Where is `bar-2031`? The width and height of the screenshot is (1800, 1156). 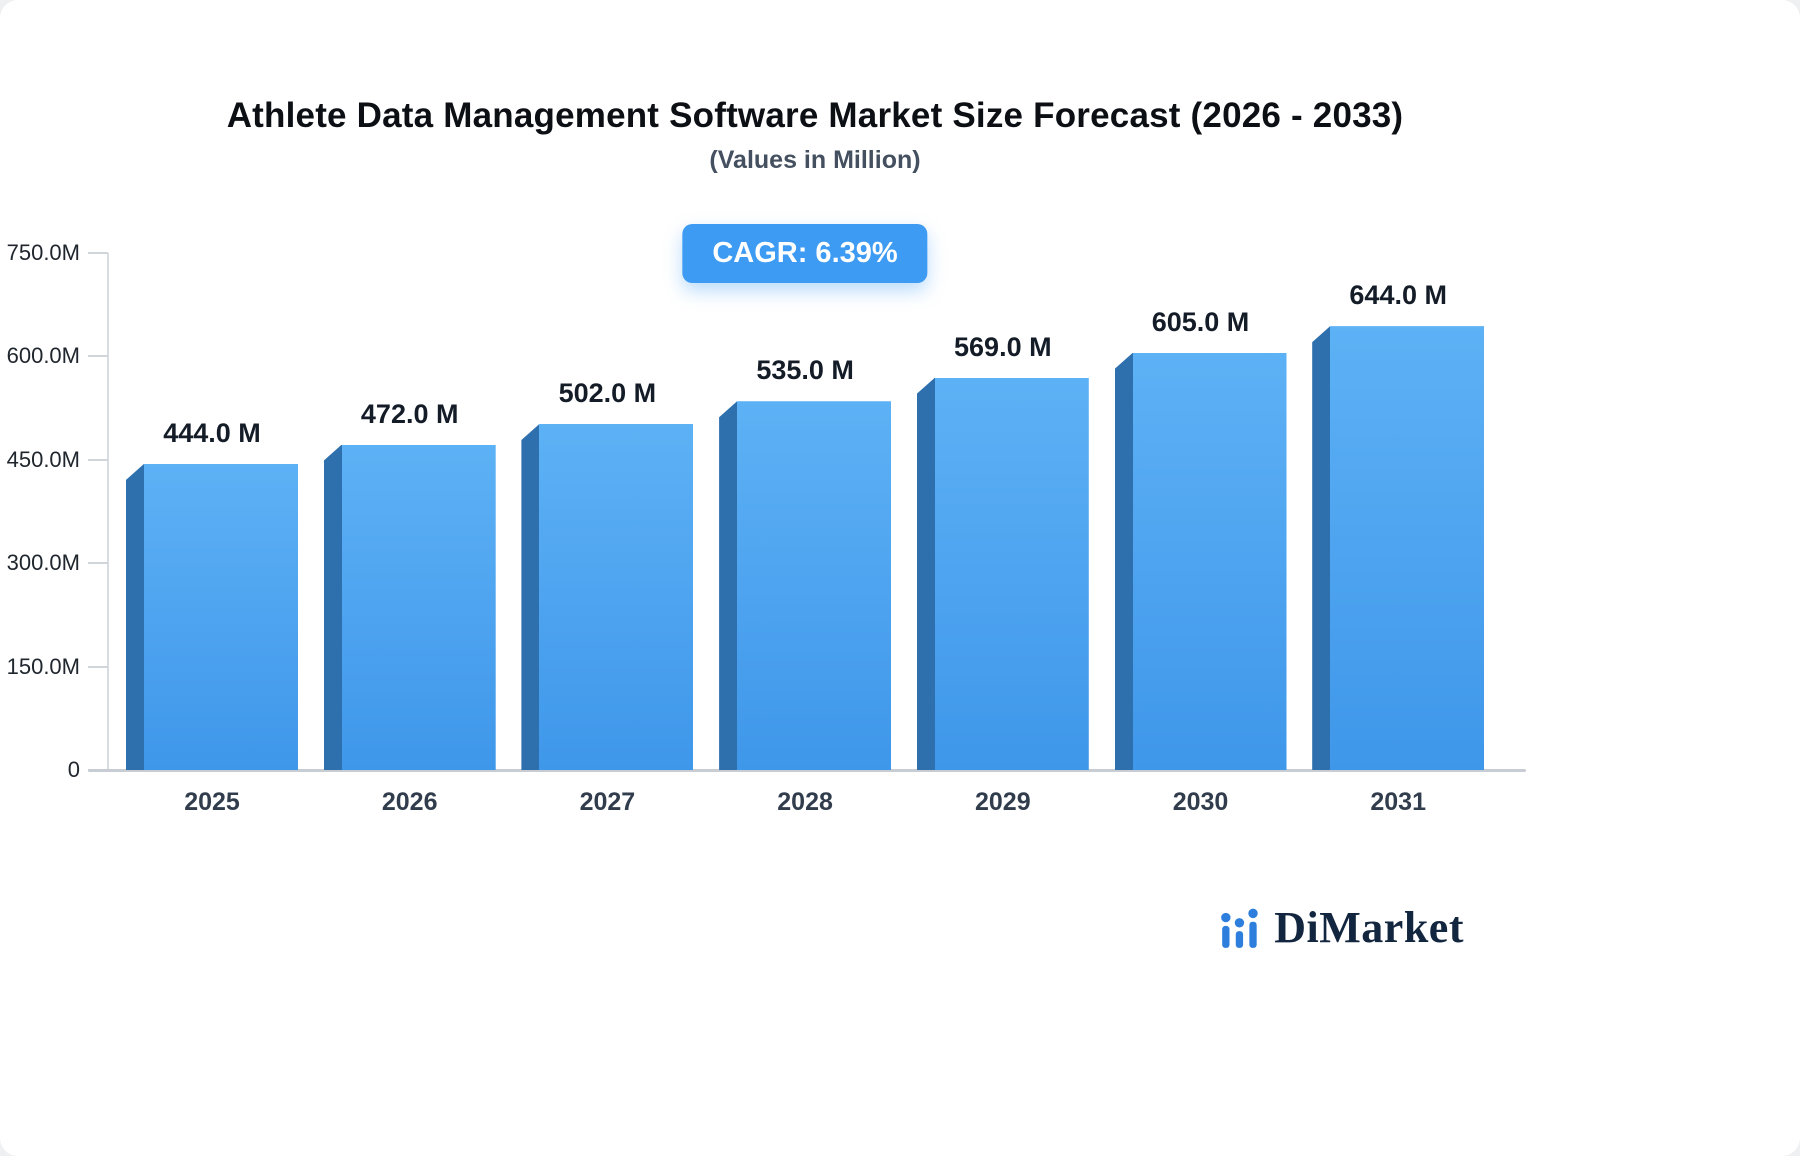
bar-2031 is located at coordinates (1398, 548).